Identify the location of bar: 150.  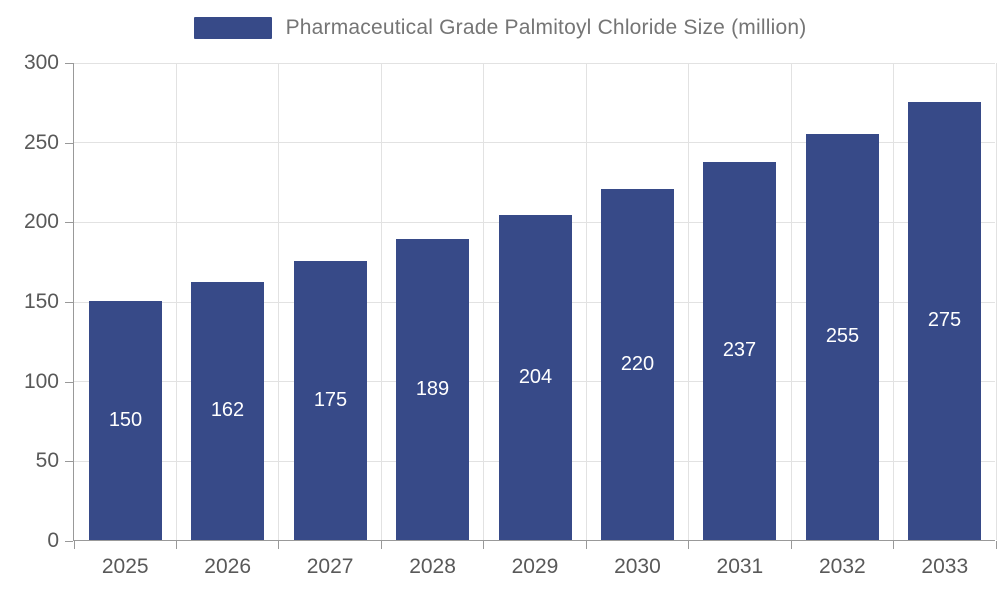
(125, 420).